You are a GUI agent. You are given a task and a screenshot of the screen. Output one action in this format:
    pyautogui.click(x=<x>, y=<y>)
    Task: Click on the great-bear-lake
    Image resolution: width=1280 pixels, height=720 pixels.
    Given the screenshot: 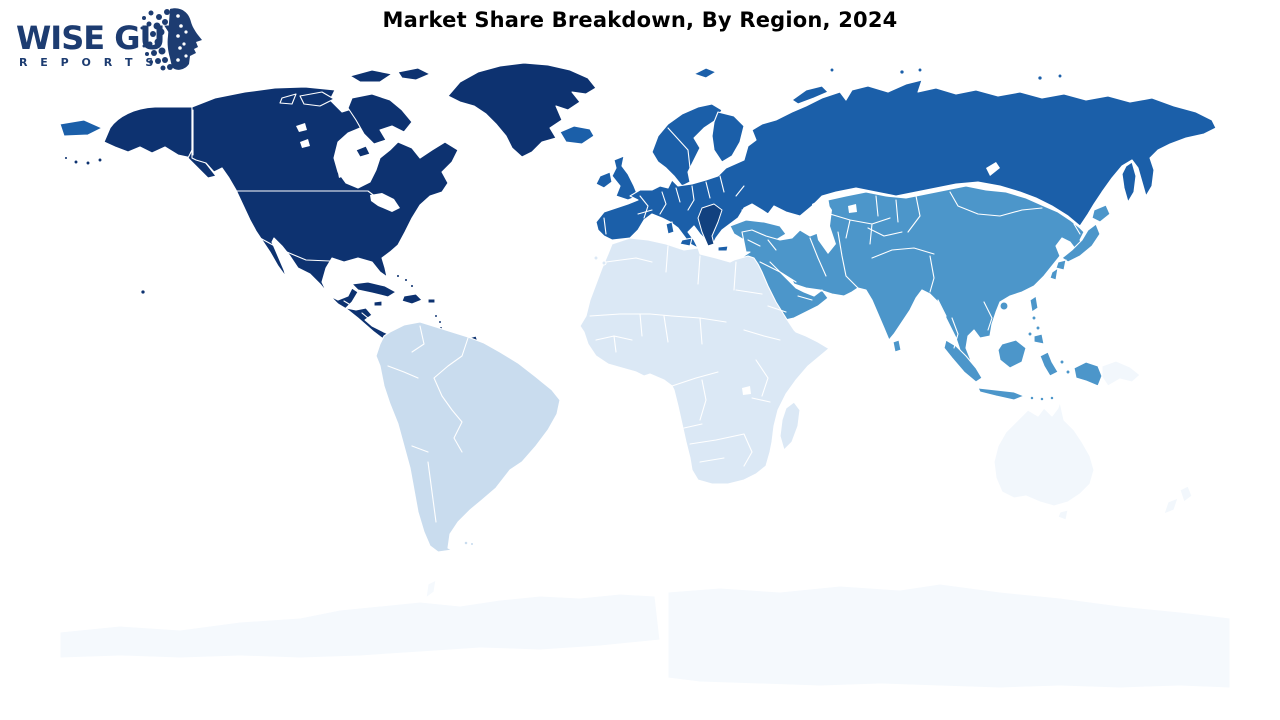 What is the action you would take?
    pyautogui.click(x=301, y=127)
    